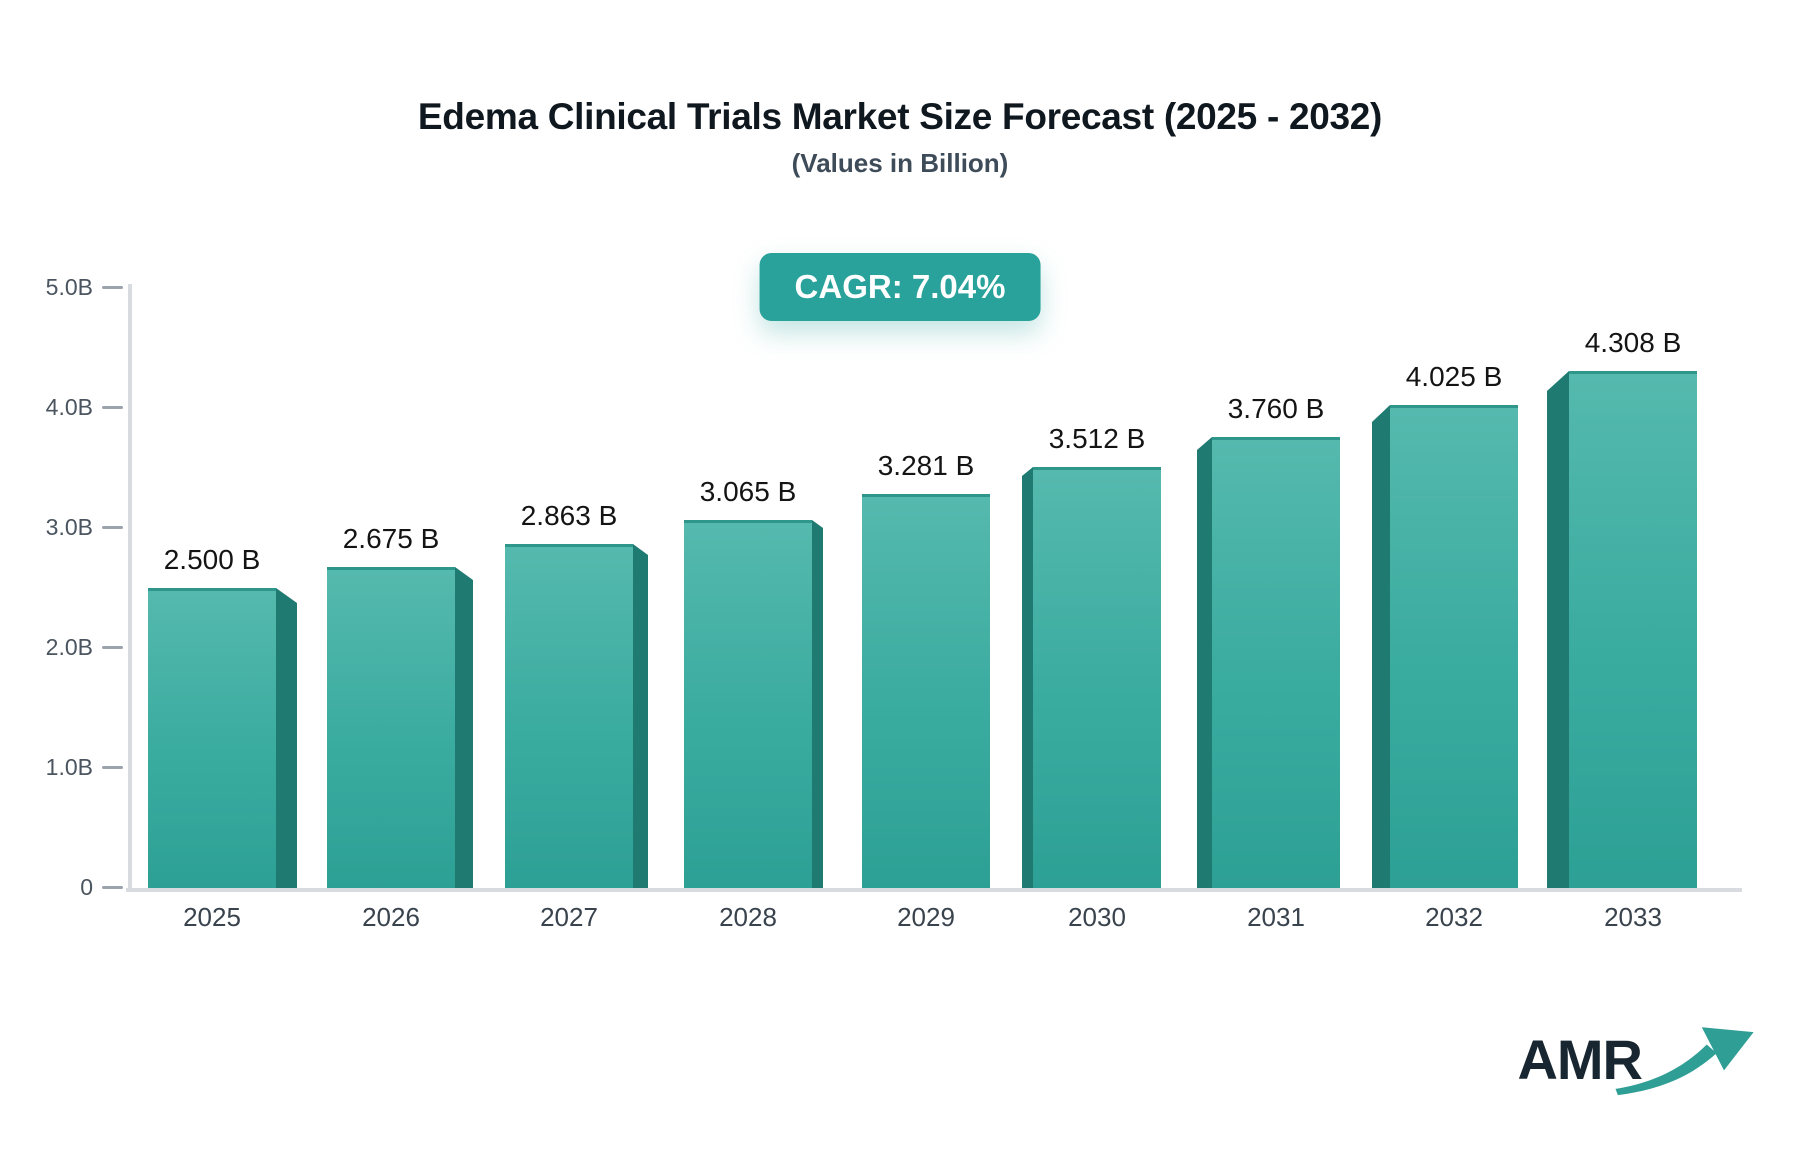 This screenshot has width=1800, height=1156. I want to click on bar-value-label: 2.500 B, so click(212, 559).